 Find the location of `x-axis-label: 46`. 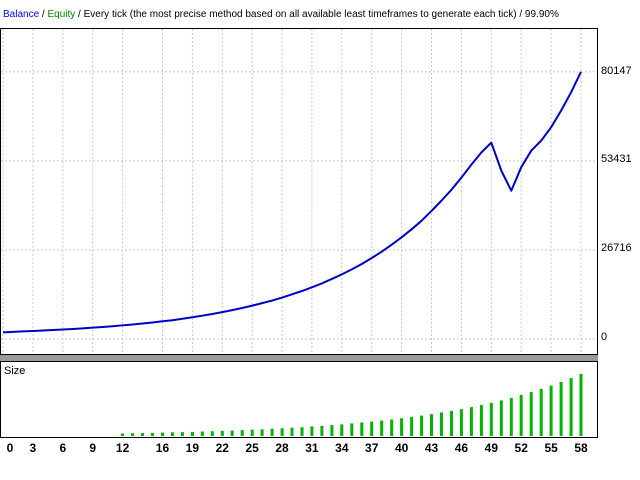

x-axis-label: 46 is located at coordinates (461, 448).